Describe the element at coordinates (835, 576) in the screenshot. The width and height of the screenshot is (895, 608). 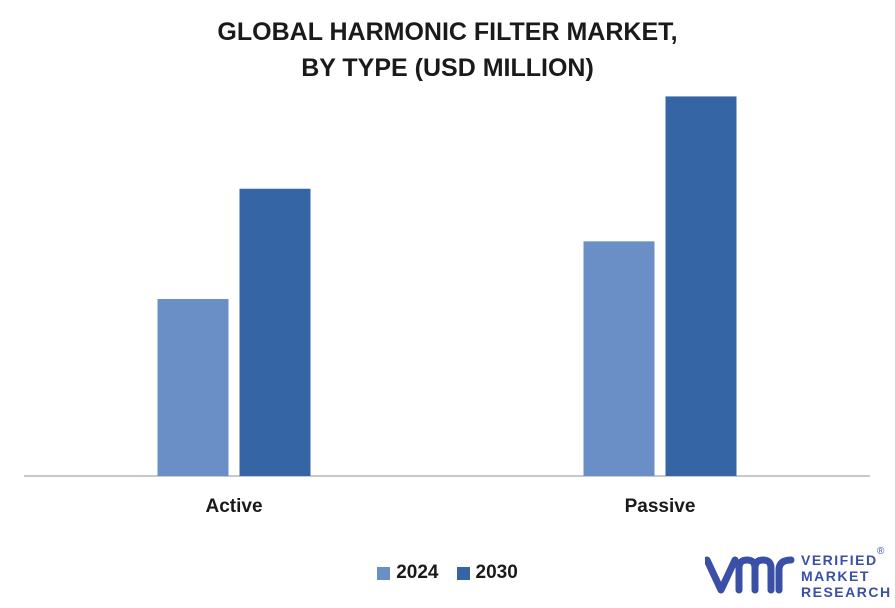
I see `vmr-logo-line-2: MARKET` at that location.